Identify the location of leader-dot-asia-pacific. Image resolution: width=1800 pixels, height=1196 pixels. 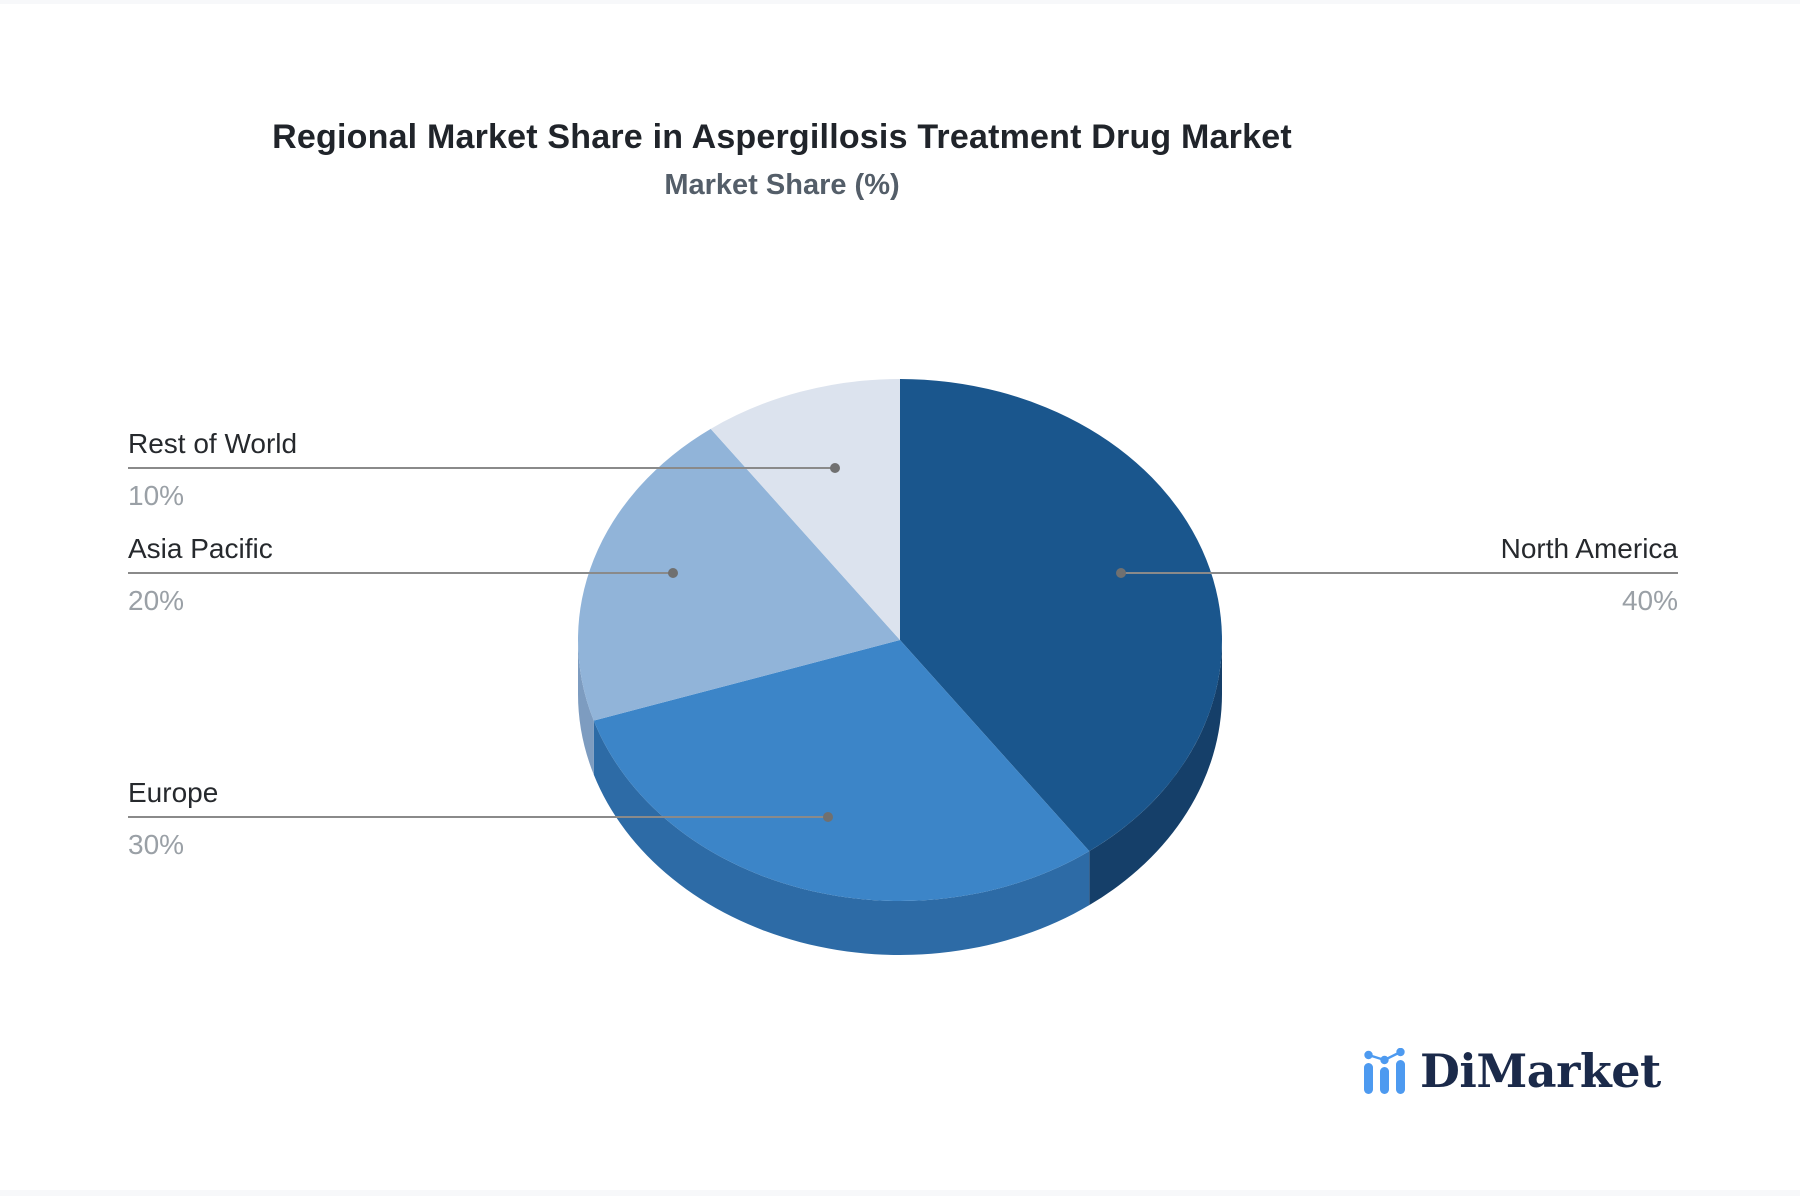
(673, 573).